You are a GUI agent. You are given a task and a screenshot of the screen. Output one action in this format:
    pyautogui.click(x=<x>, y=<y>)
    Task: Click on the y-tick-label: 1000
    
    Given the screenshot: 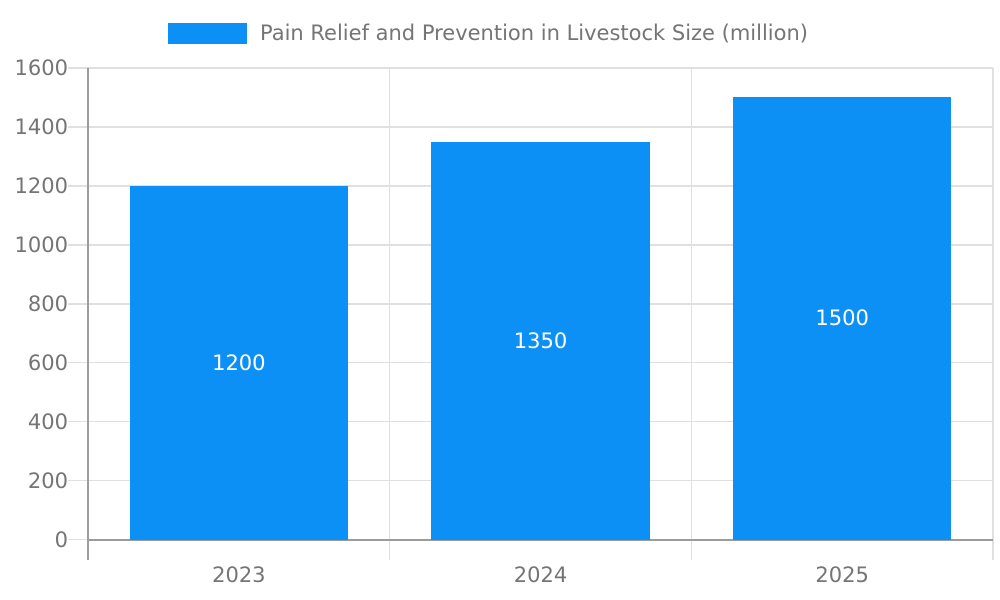 What is the action you would take?
    pyautogui.click(x=41, y=244)
    